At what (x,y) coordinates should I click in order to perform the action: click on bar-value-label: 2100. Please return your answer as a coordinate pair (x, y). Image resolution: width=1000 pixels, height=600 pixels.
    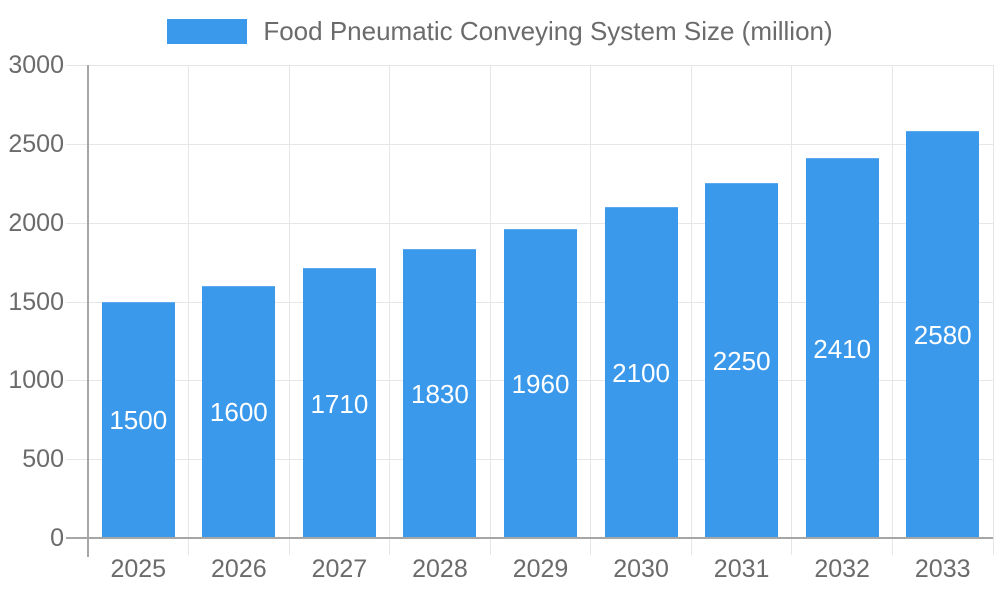
    Looking at the image, I should click on (641, 372).